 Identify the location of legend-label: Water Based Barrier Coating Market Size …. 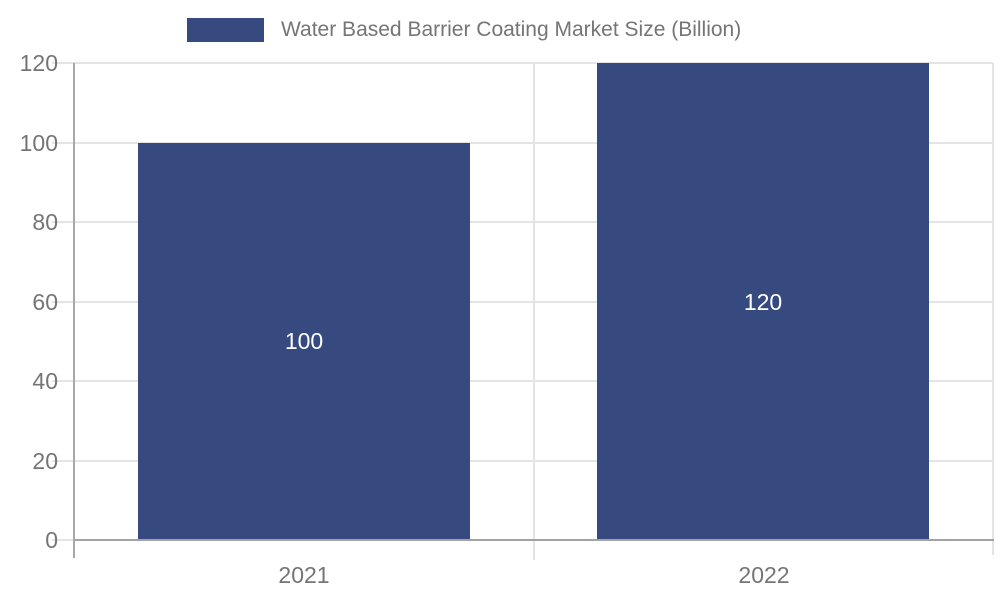
(511, 29).